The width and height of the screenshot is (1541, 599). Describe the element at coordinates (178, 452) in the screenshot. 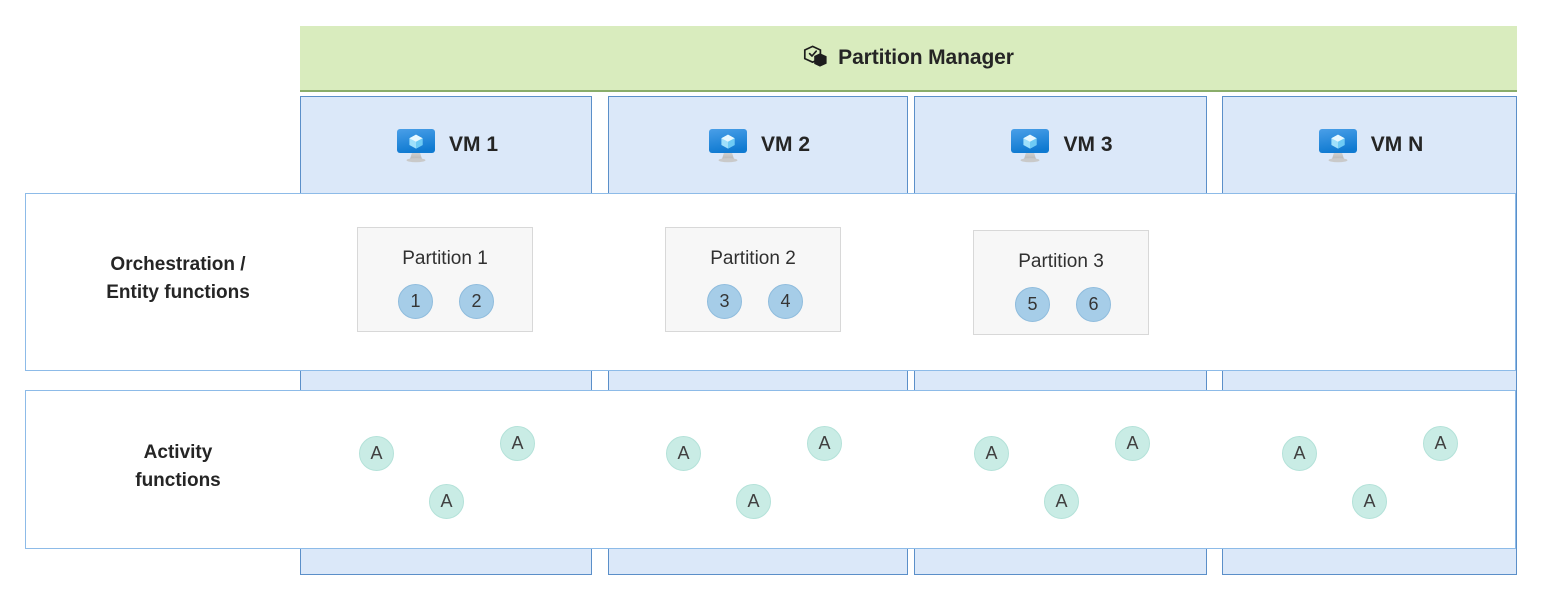

I see `row-label-line1: Activity` at that location.